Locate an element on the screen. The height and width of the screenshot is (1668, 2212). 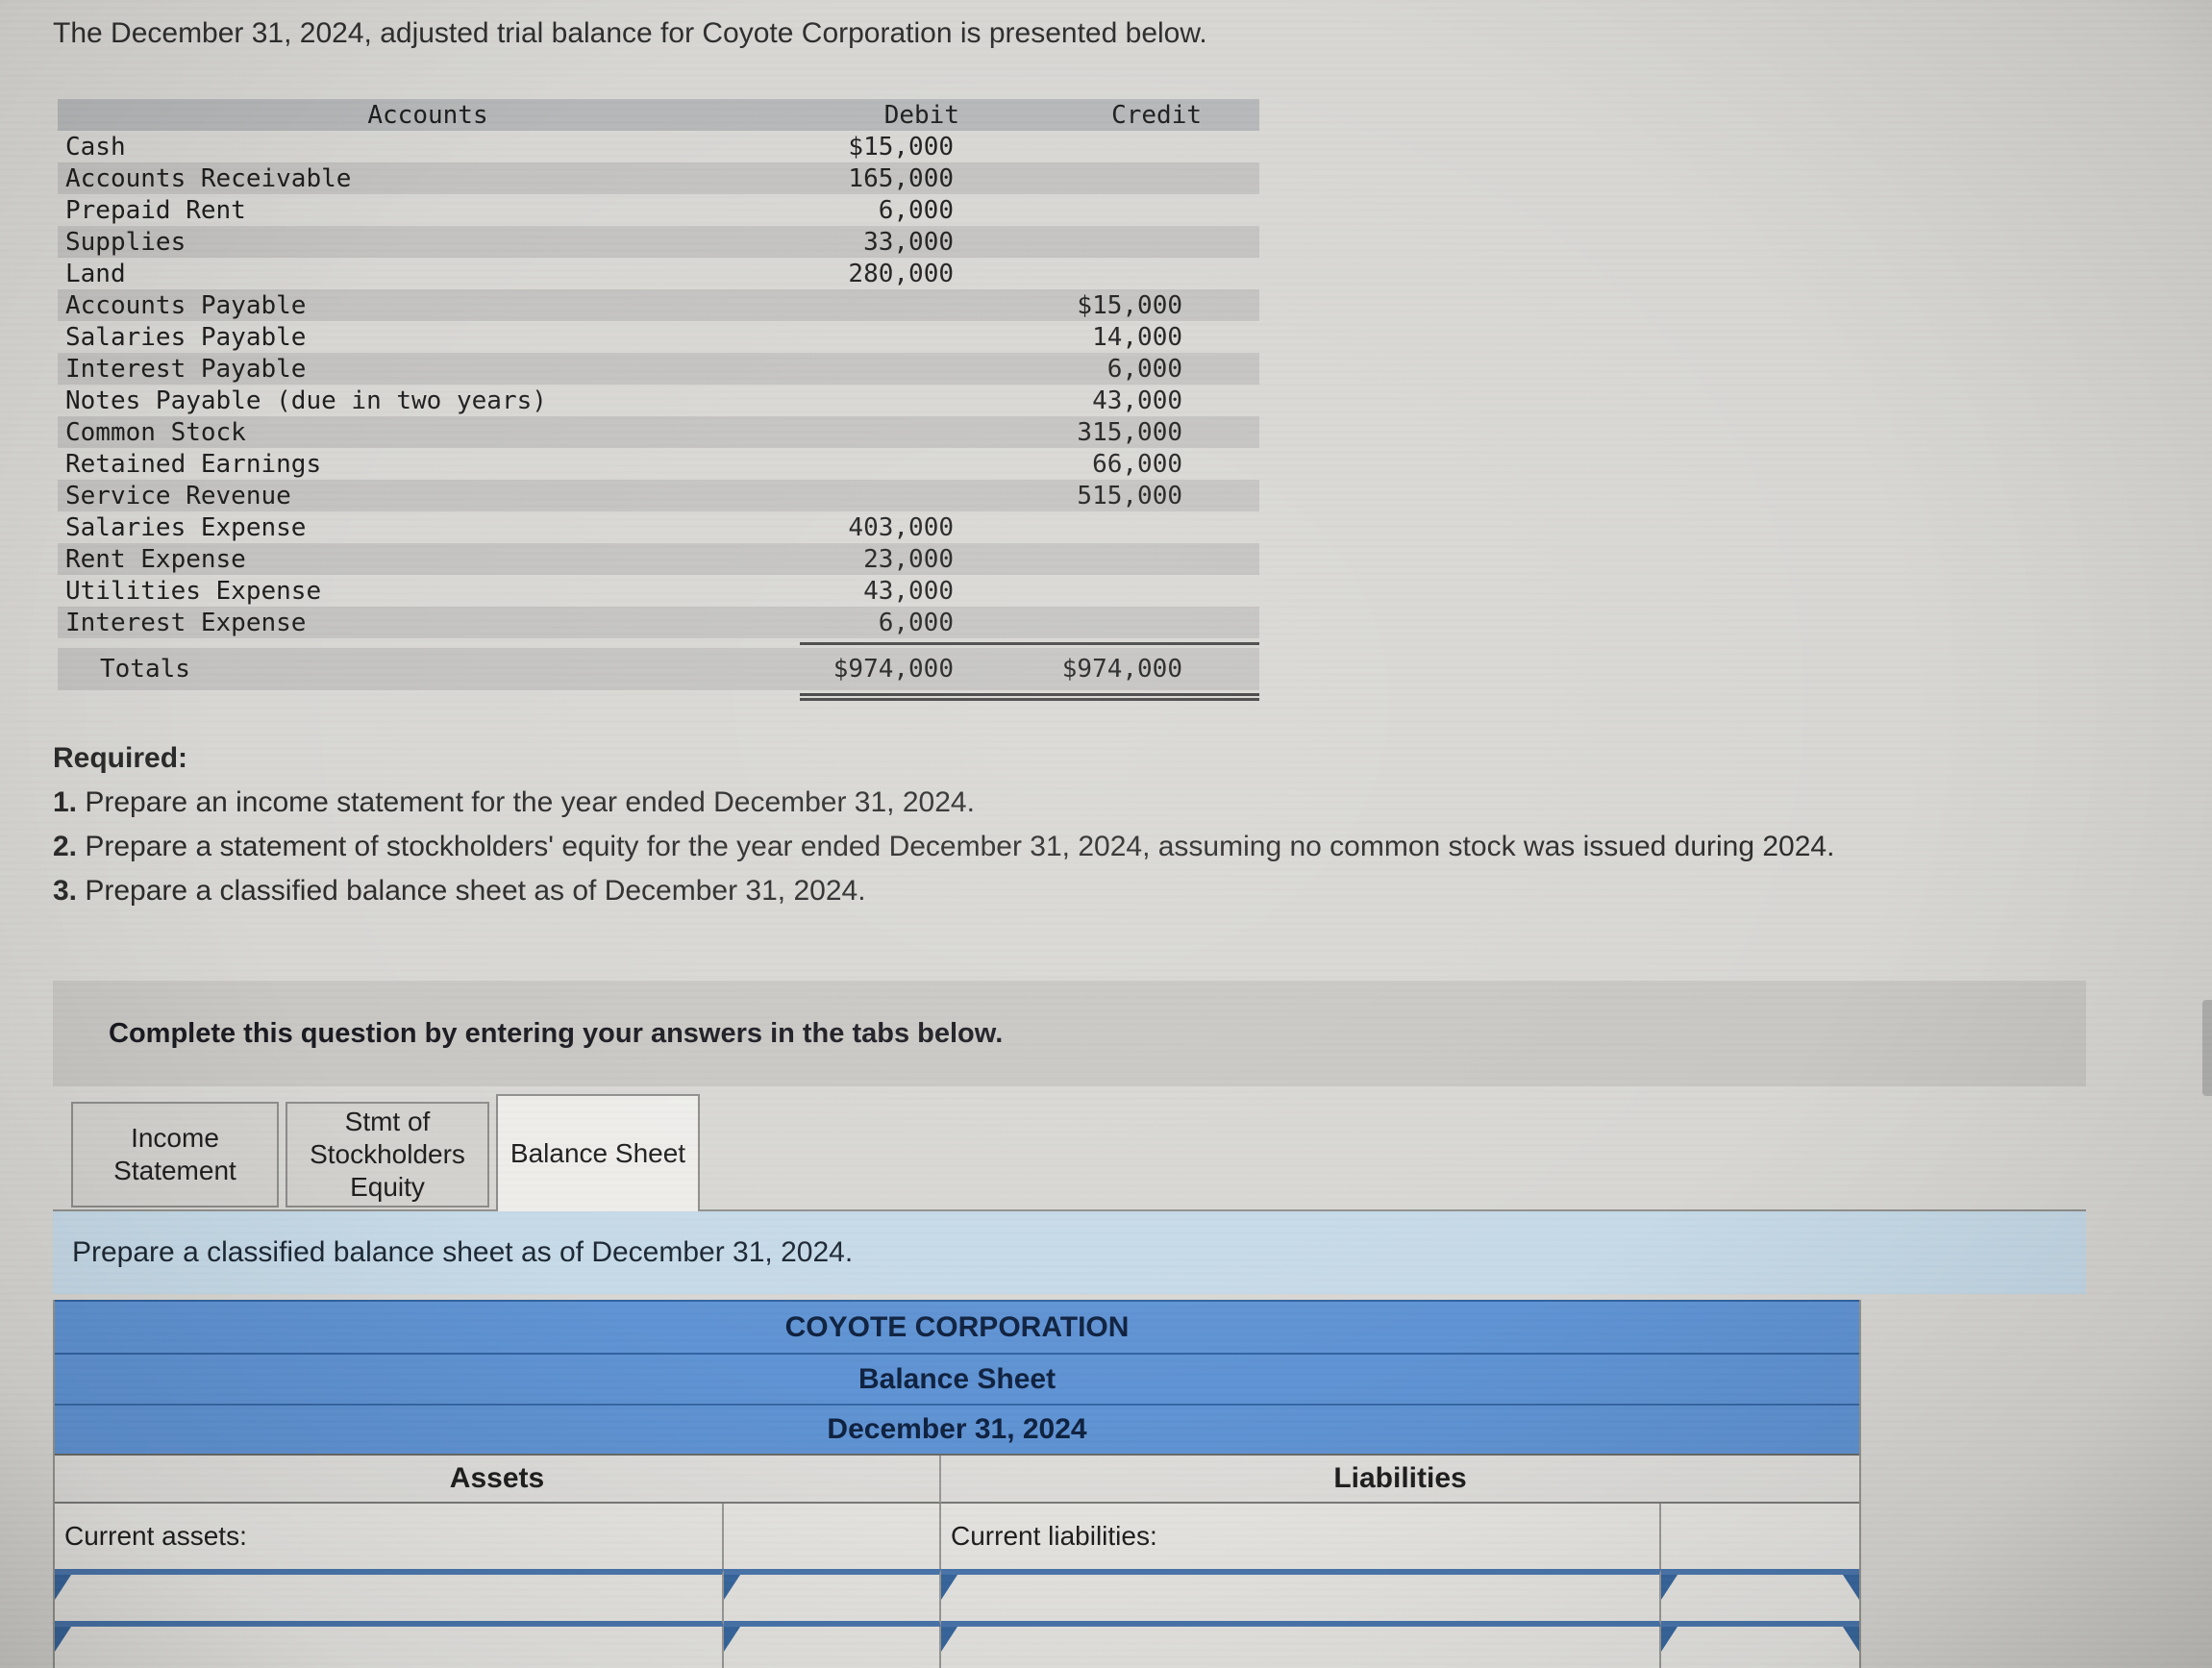
trial-balance-row: Notes Payable (due in two years) 43,000 is located at coordinates (624, 400).